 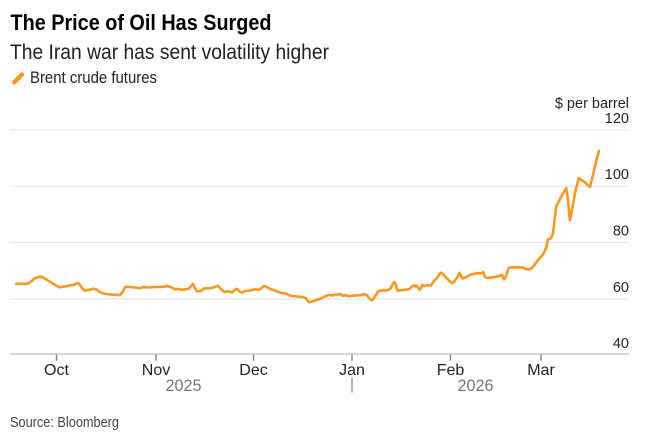 What do you see at coordinates (621, 232) in the screenshot?
I see `svg-text: 80` at bounding box center [621, 232].